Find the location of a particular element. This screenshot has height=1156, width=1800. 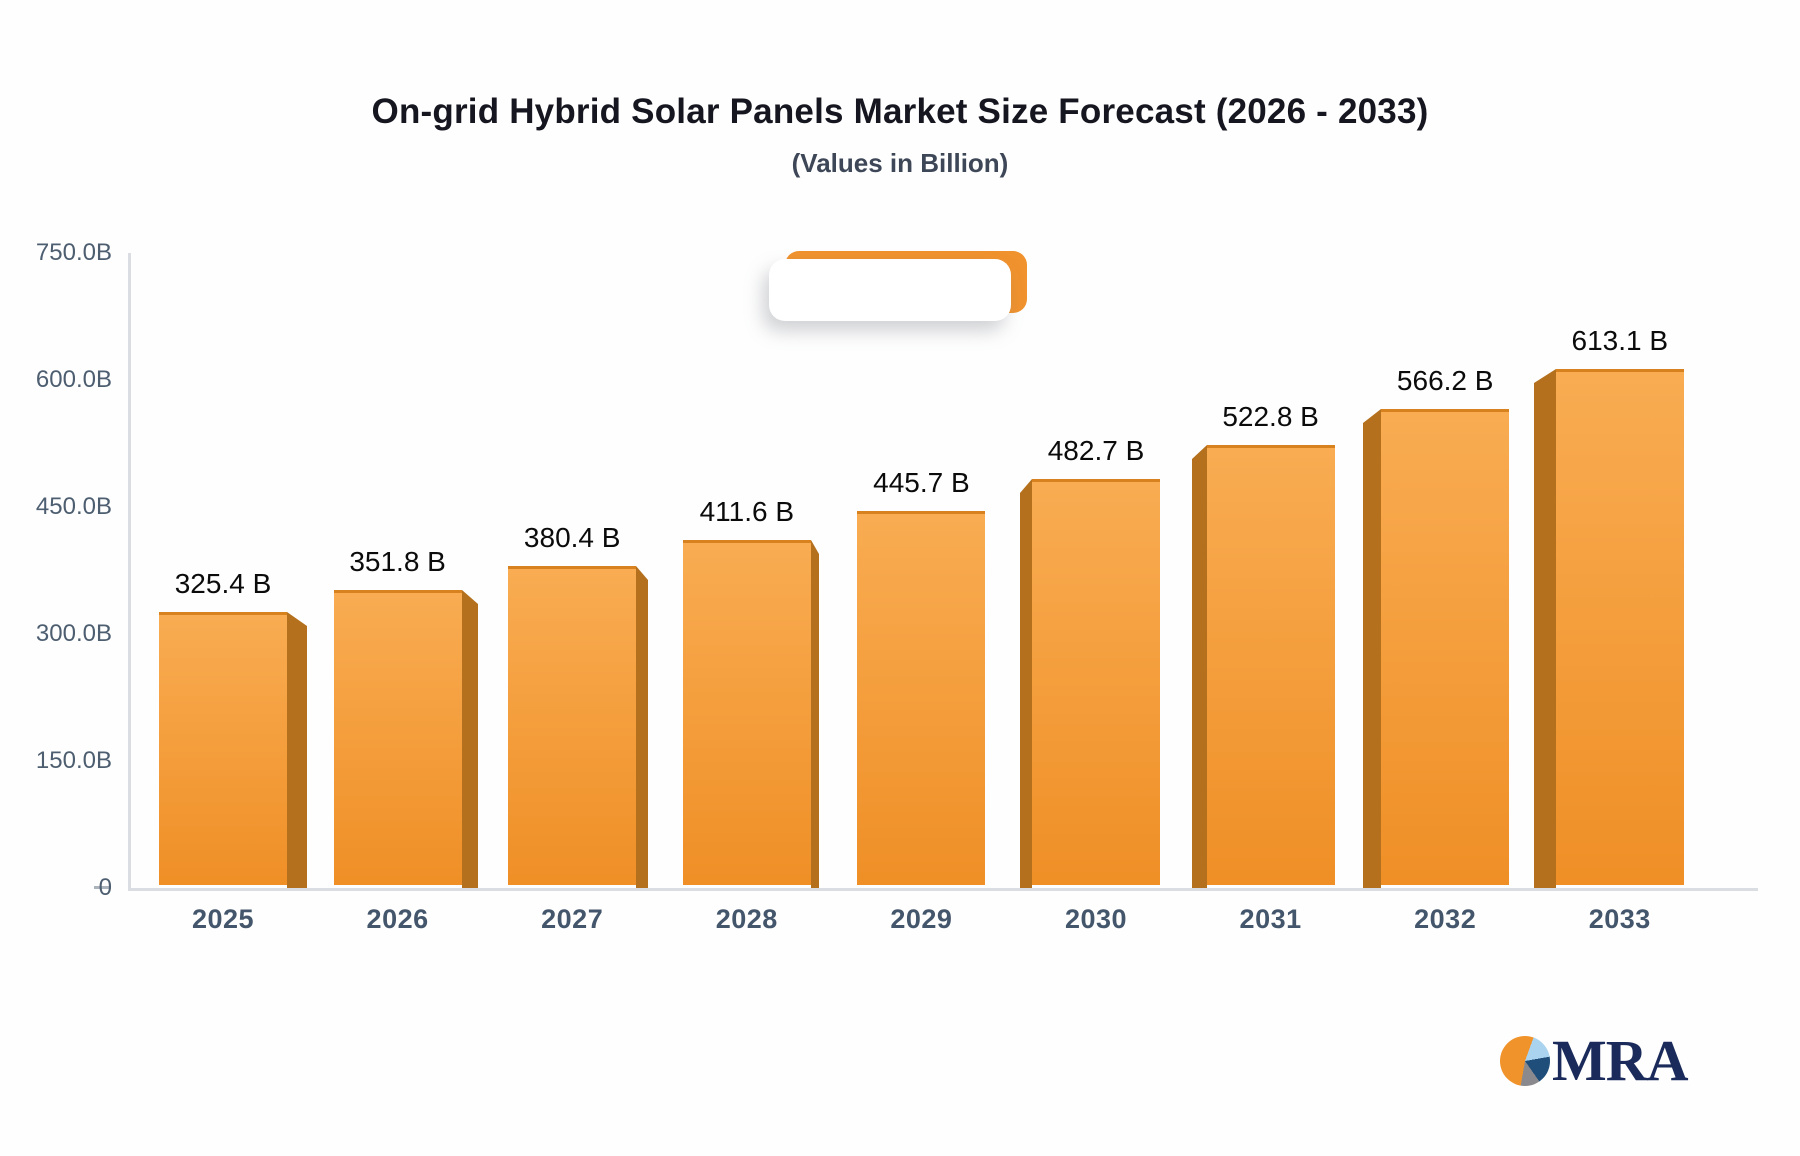

y-axis-tick-label: 150.0B is located at coordinates (73, 760).